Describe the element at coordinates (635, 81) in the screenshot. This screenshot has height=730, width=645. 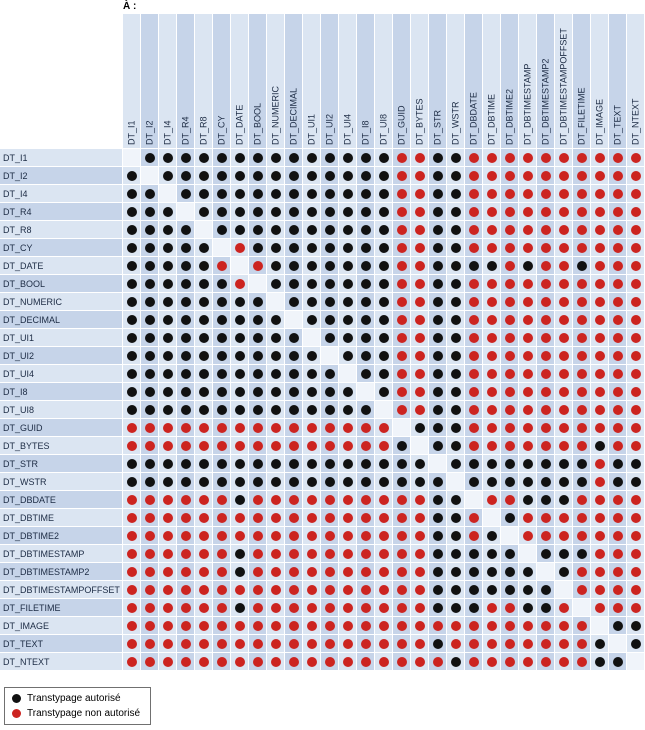
I see `column-header-dt_ntext: DT_NTEXT` at that location.